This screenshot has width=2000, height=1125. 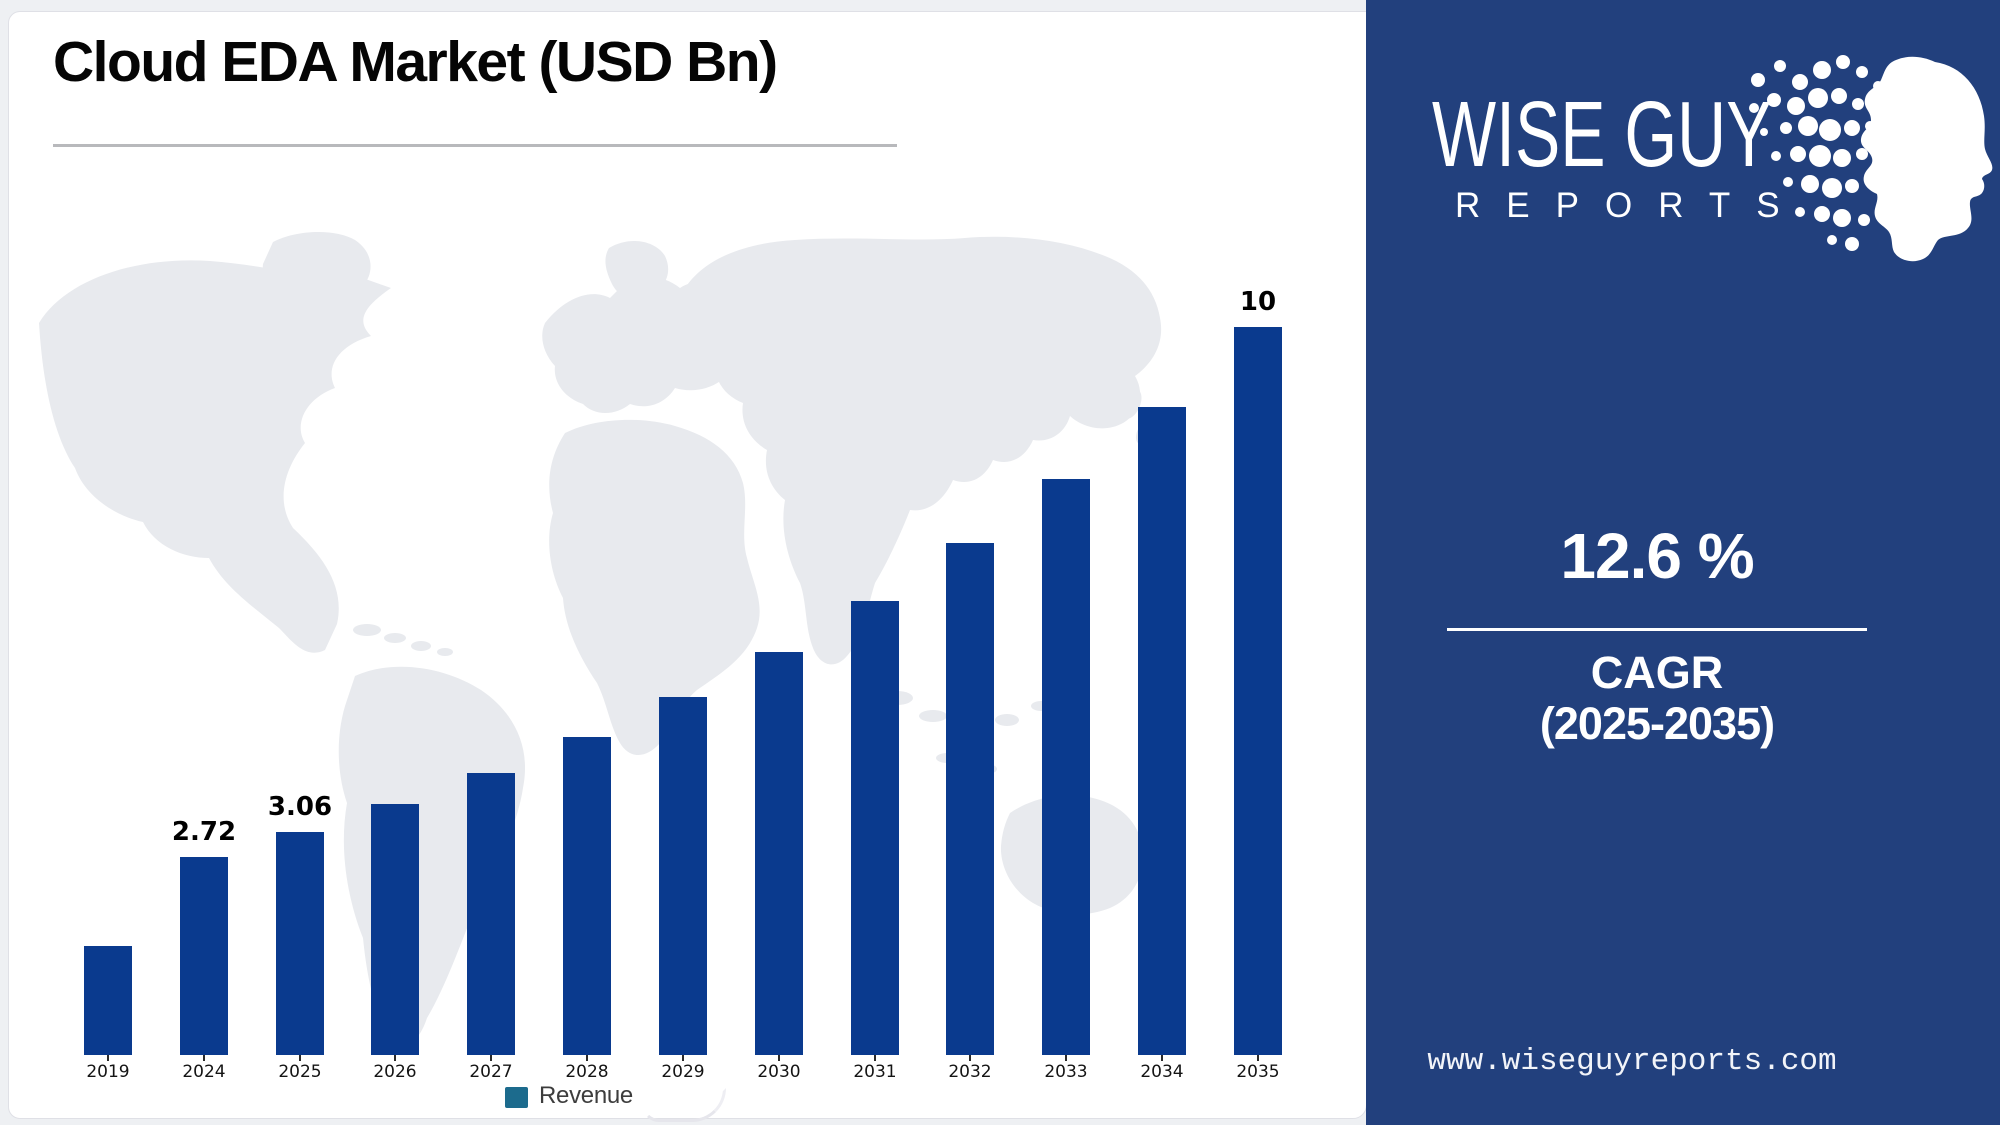 I want to click on x-label-2034: 2034, so click(x=1162, y=1072).